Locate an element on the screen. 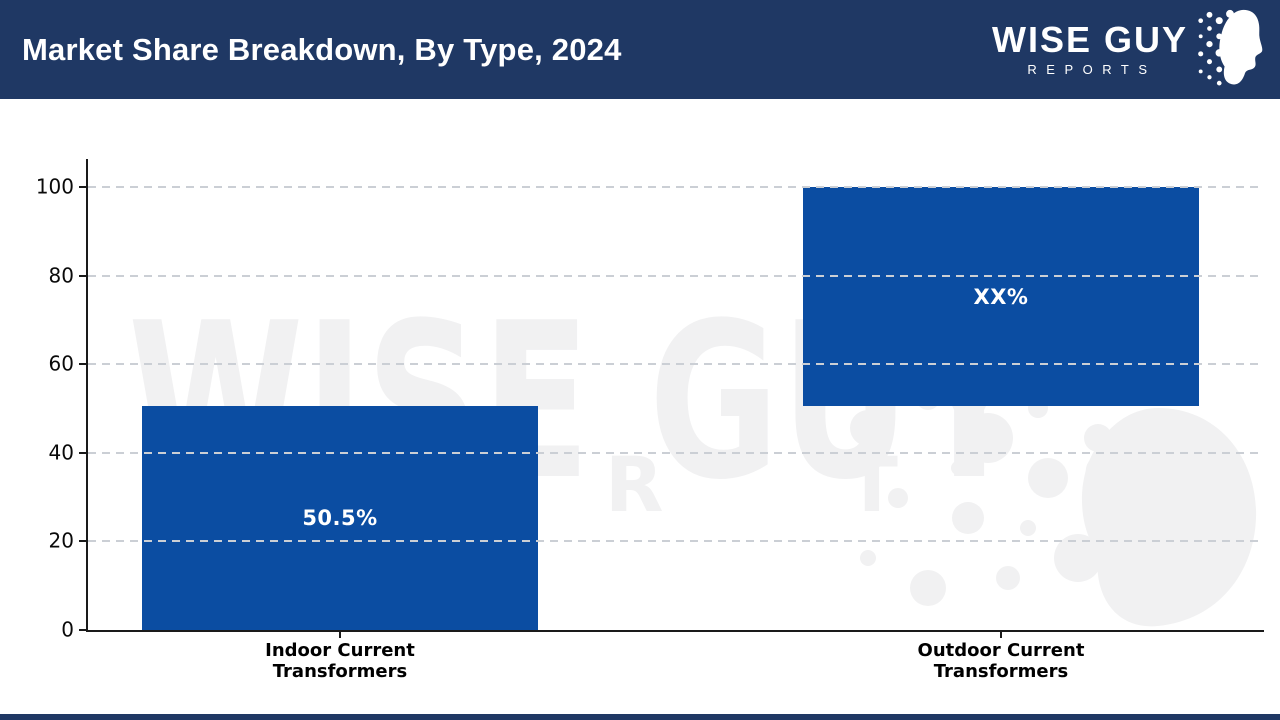  y-tick-label: 40 is located at coordinates (61, 452).